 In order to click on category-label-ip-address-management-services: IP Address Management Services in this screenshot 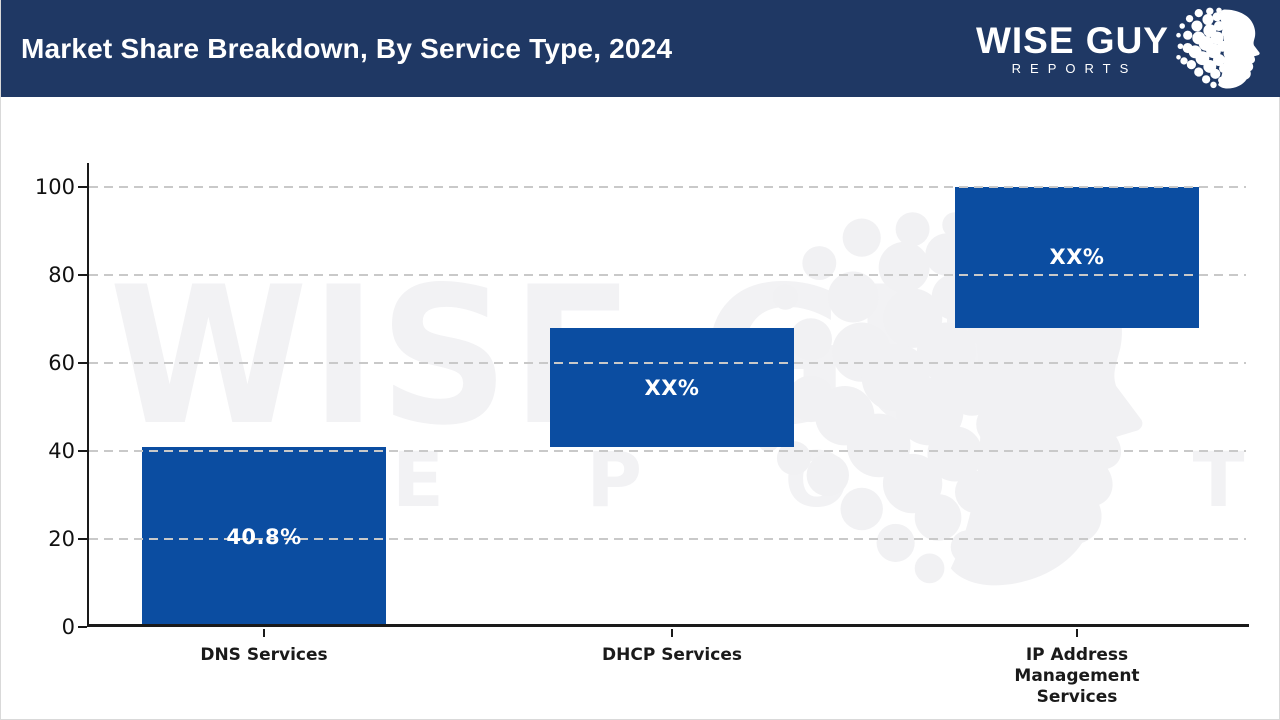, I will do `click(1077, 676)`.